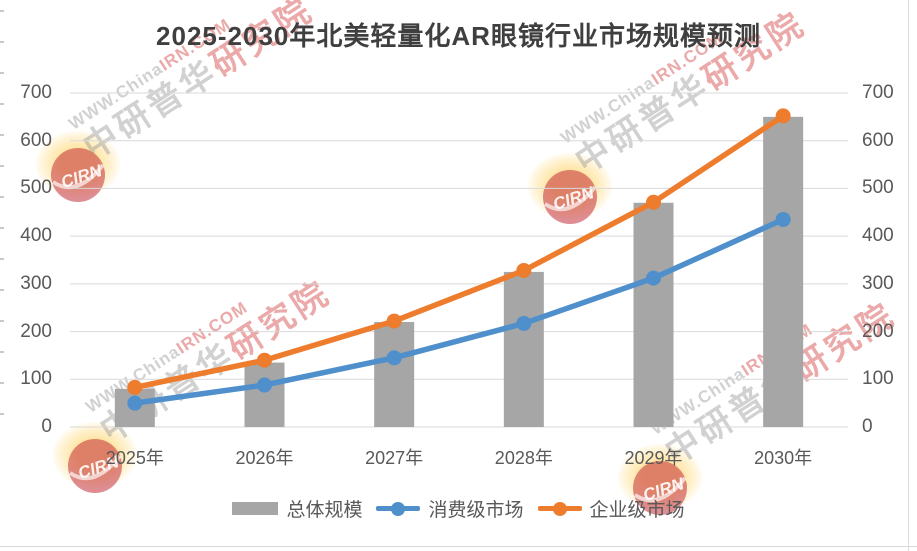 Image resolution: width=917 pixels, height=551 pixels. I want to click on legend-line-marker-enterprise, so click(559, 508).